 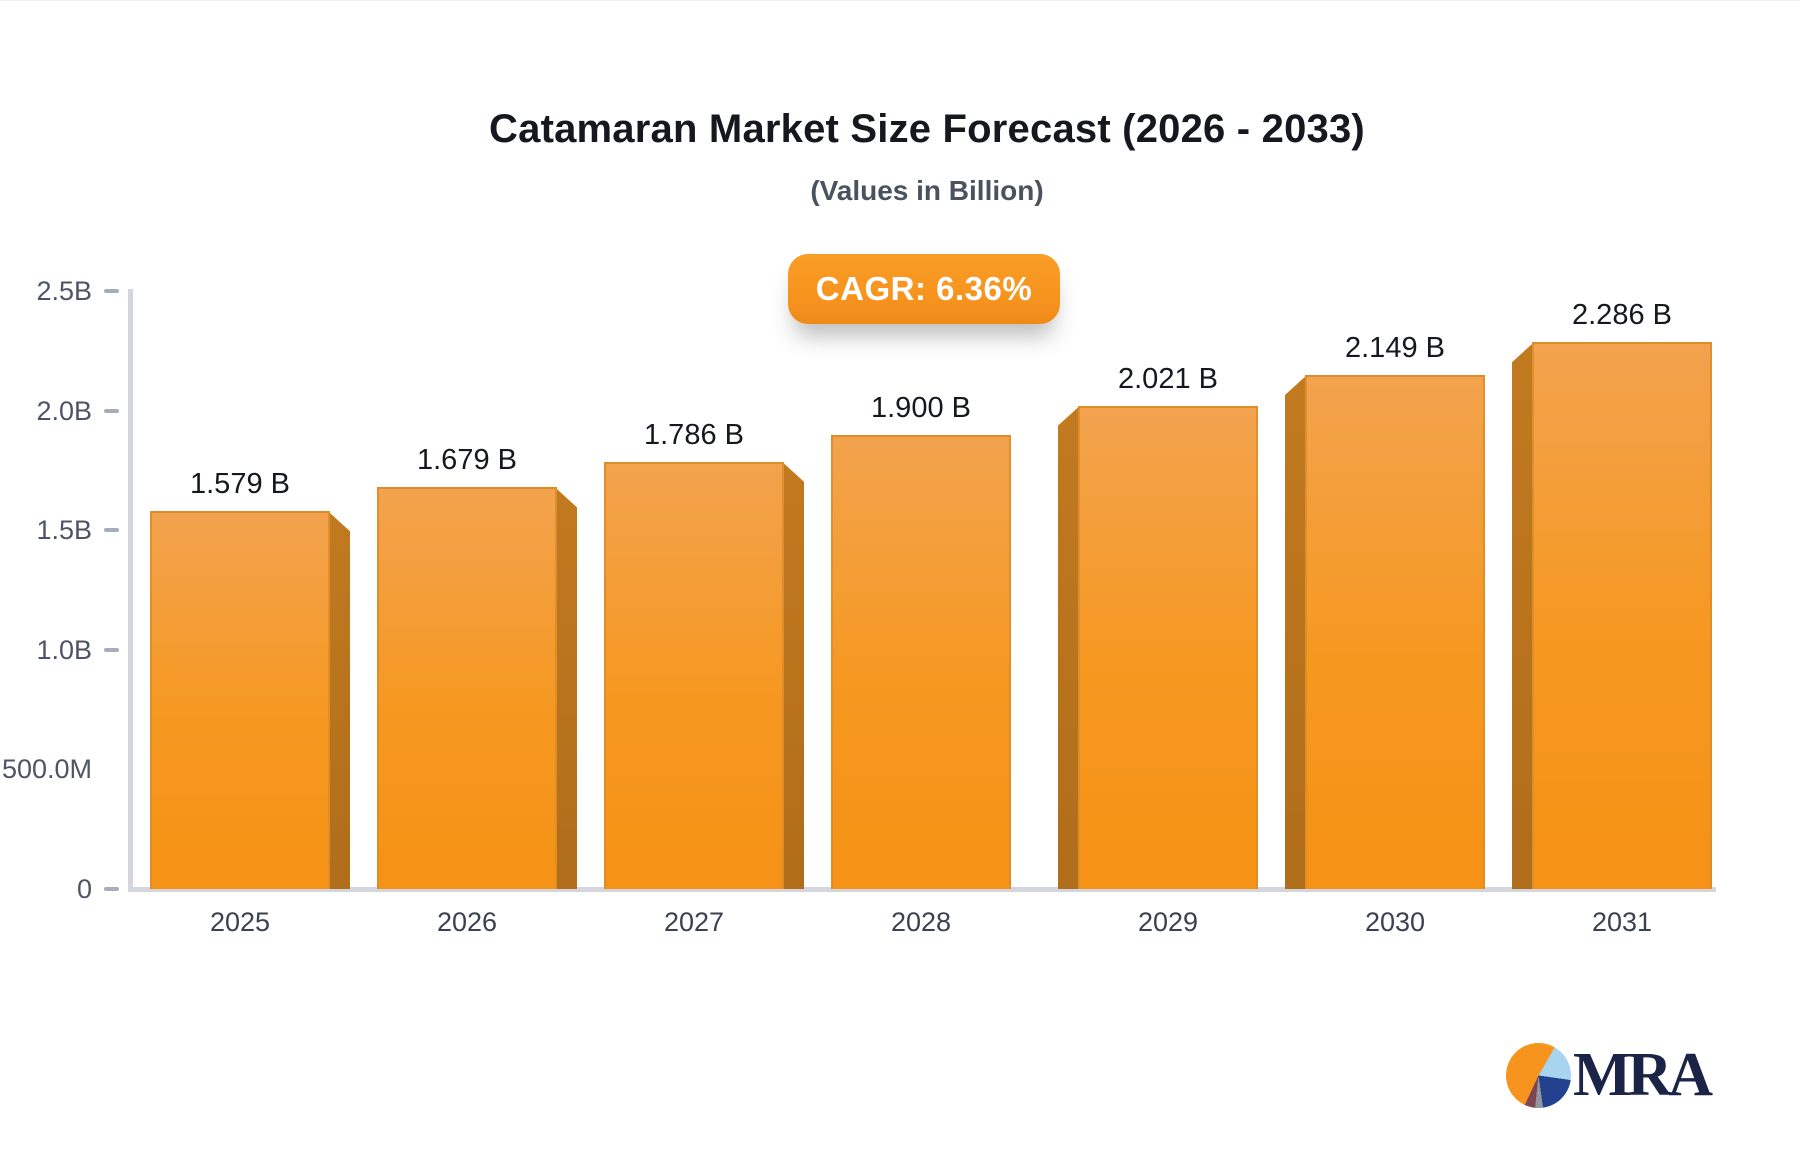 What do you see at coordinates (1395, 347) in the screenshot?
I see `bar-value-label: 2.149 B` at bounding box center [1395, 347].